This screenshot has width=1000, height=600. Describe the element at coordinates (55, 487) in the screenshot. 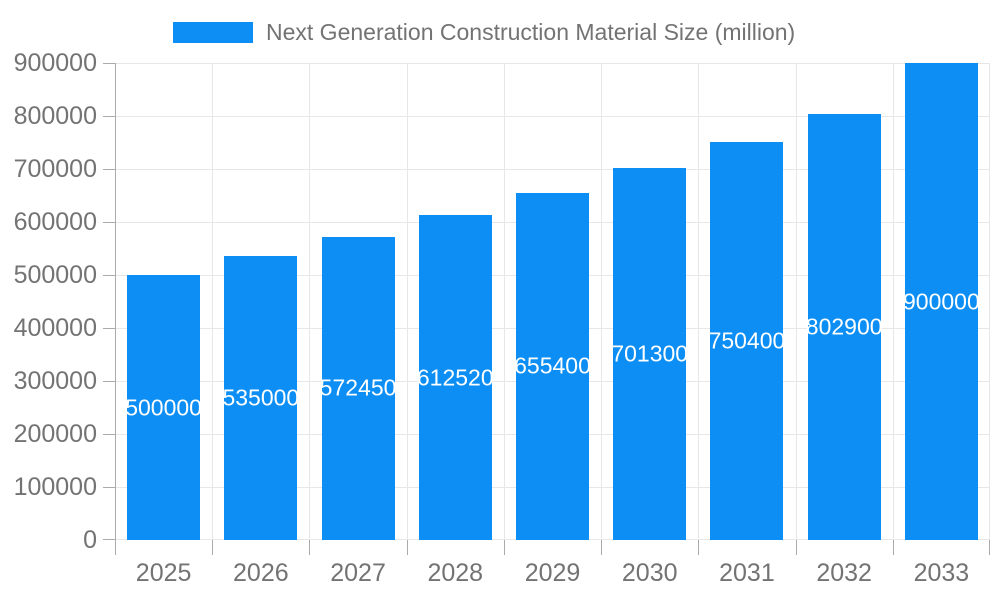

I see `y-axis-tick-label: 100000` at that location.